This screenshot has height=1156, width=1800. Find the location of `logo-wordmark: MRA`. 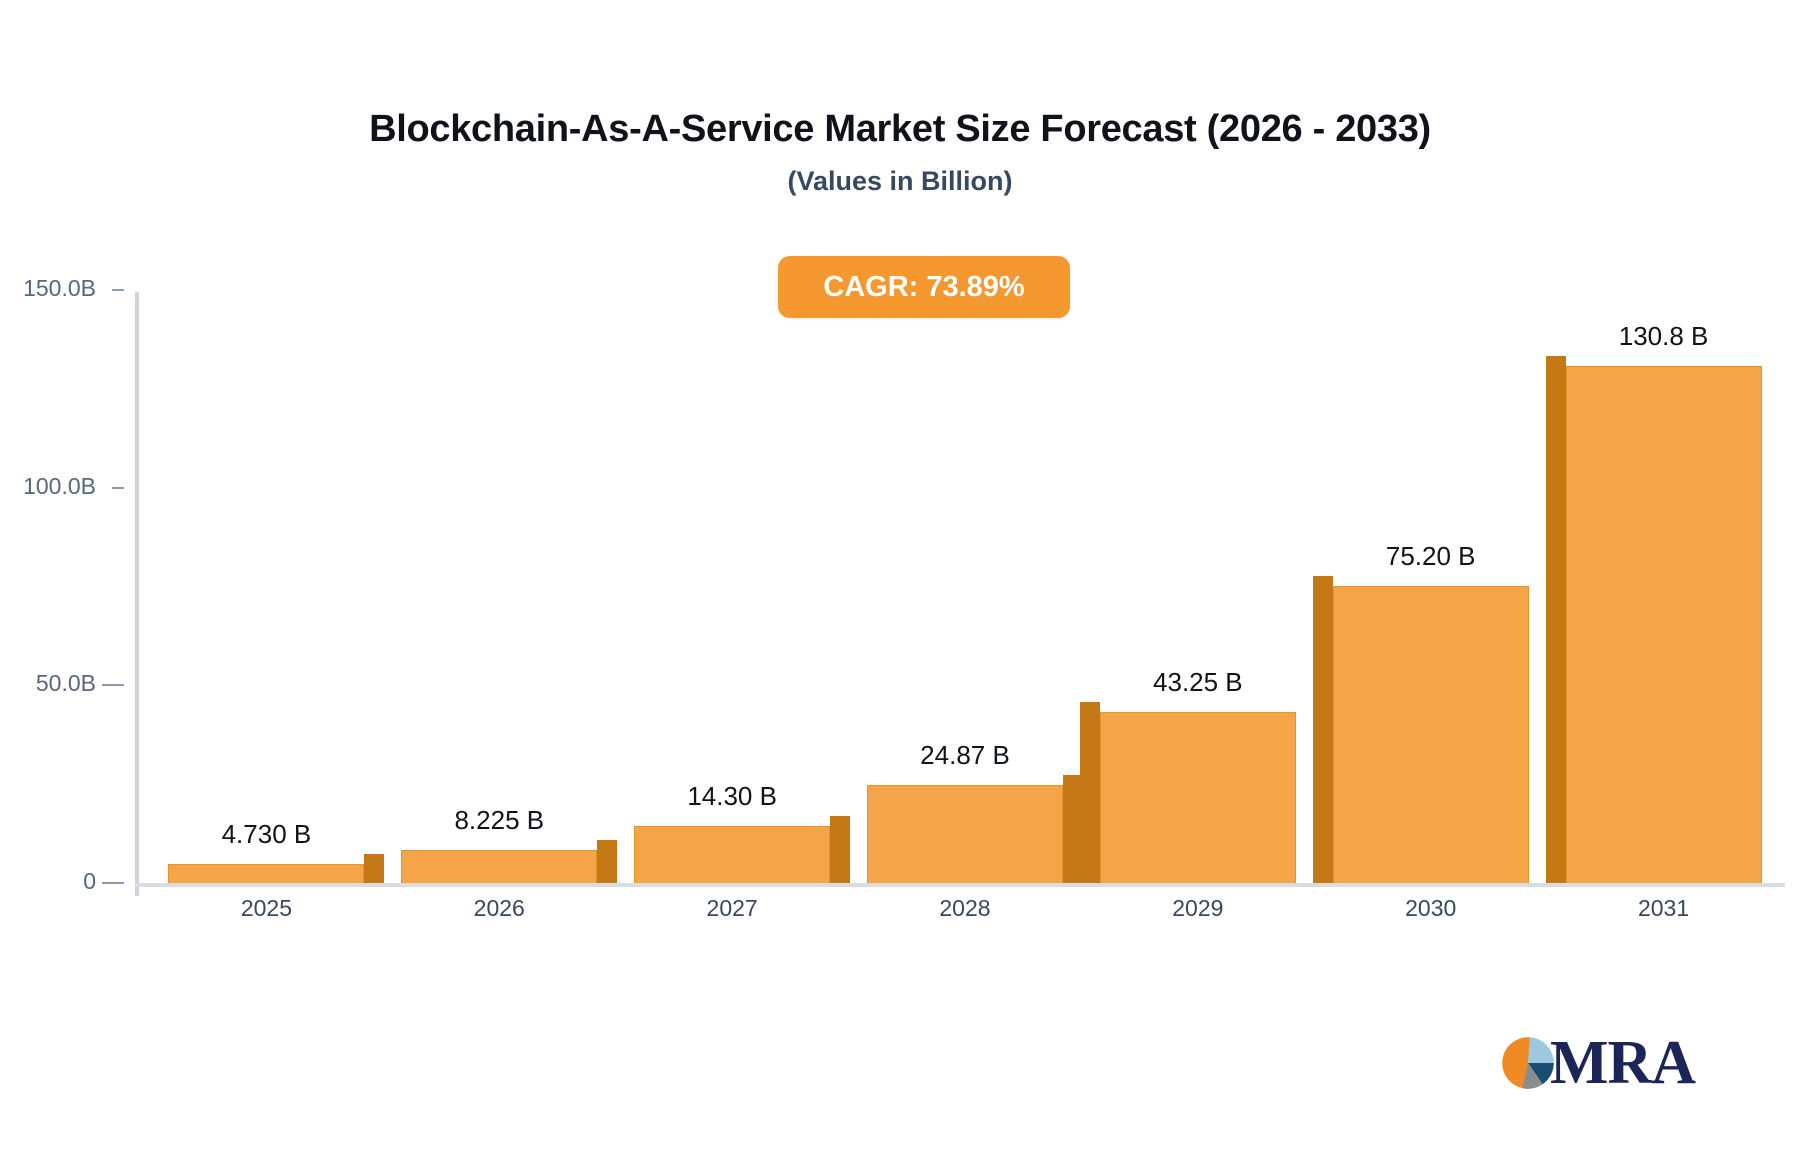

logo-wordmark: MRA is located at coordinates (1623, 1063).